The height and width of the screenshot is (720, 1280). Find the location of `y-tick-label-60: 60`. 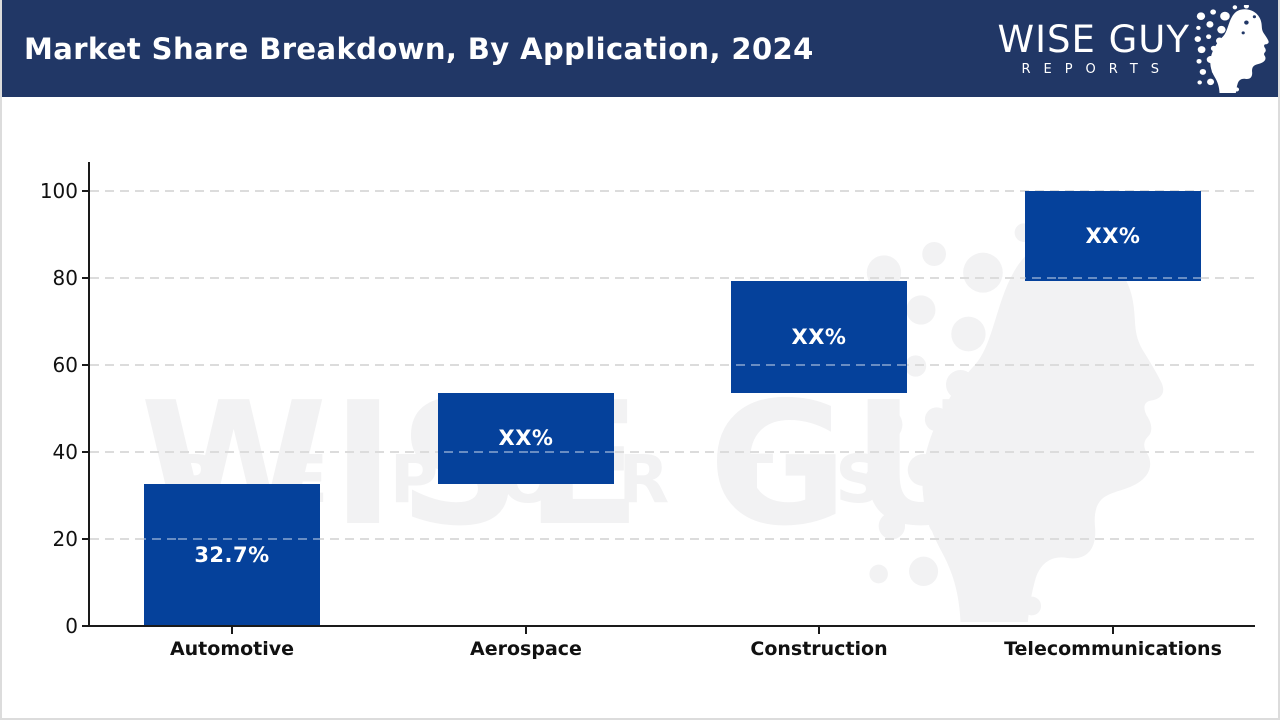

y-tick-label-60: 60 is located at coordinates (65, 364).